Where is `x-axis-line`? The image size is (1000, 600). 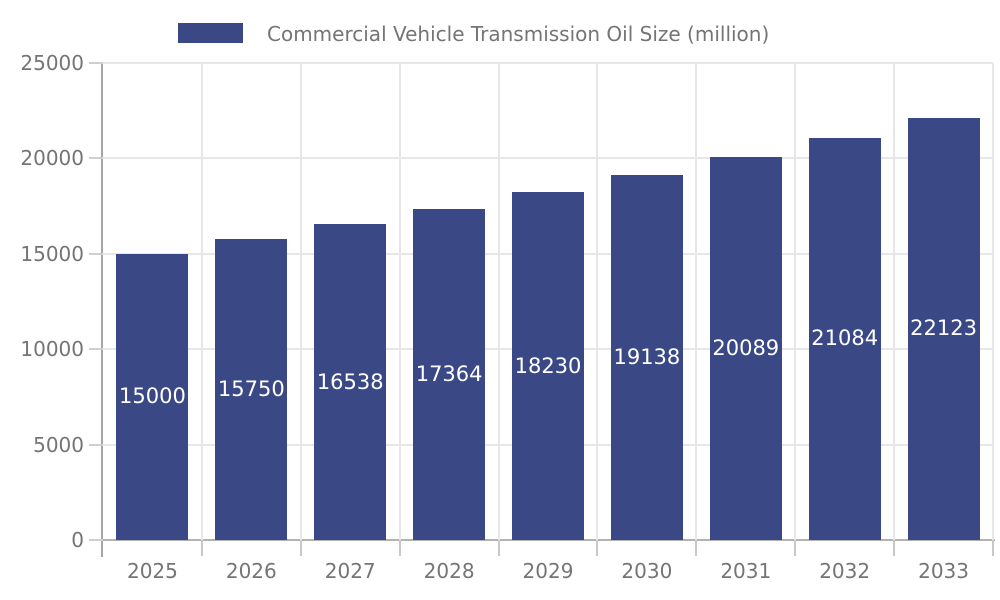
x-axis-line is located at coordinates (548, 540).